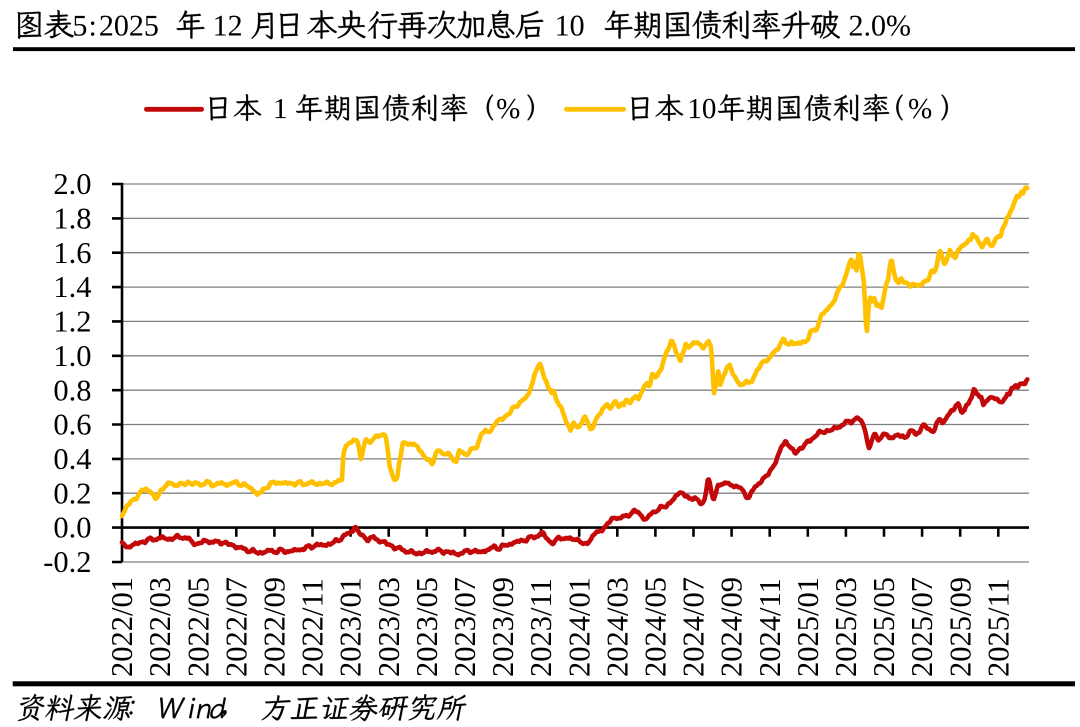  What do you see at coordinates (72, 390) in the screenshot?
I see `svg-text: 0.8` at bounding box center [72, 390].